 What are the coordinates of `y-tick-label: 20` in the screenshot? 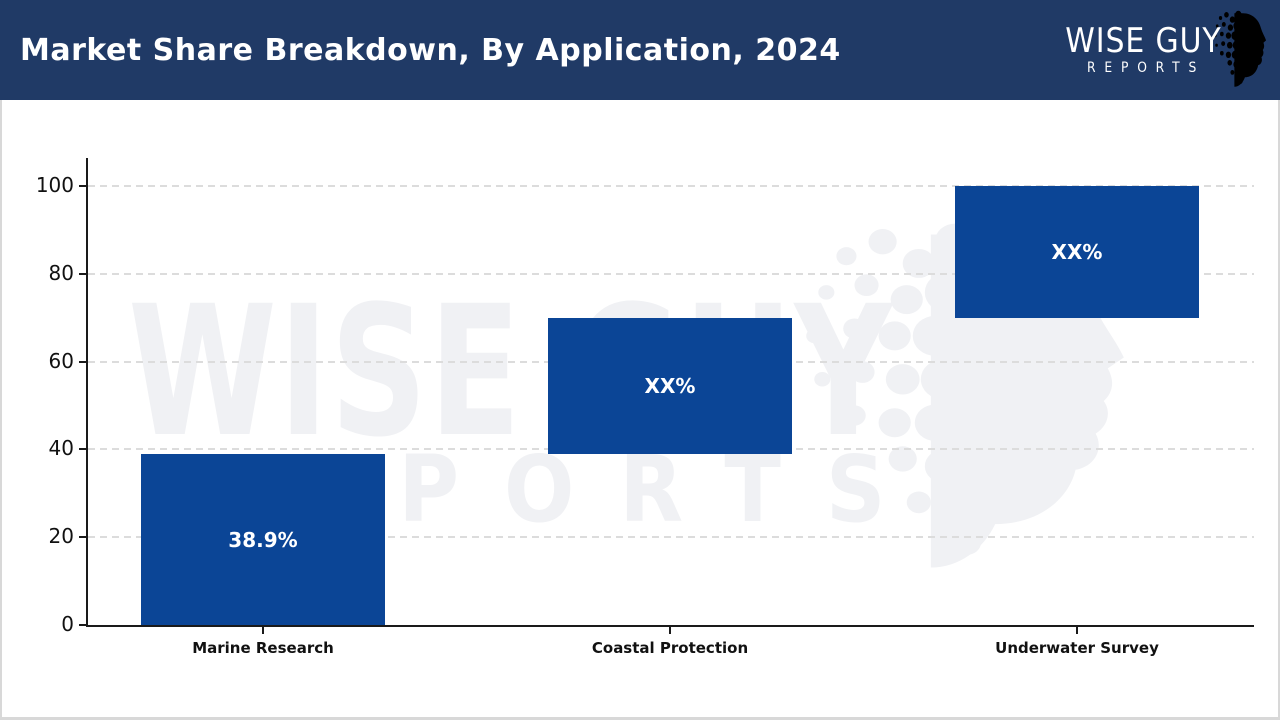 It's located at (61, 536).